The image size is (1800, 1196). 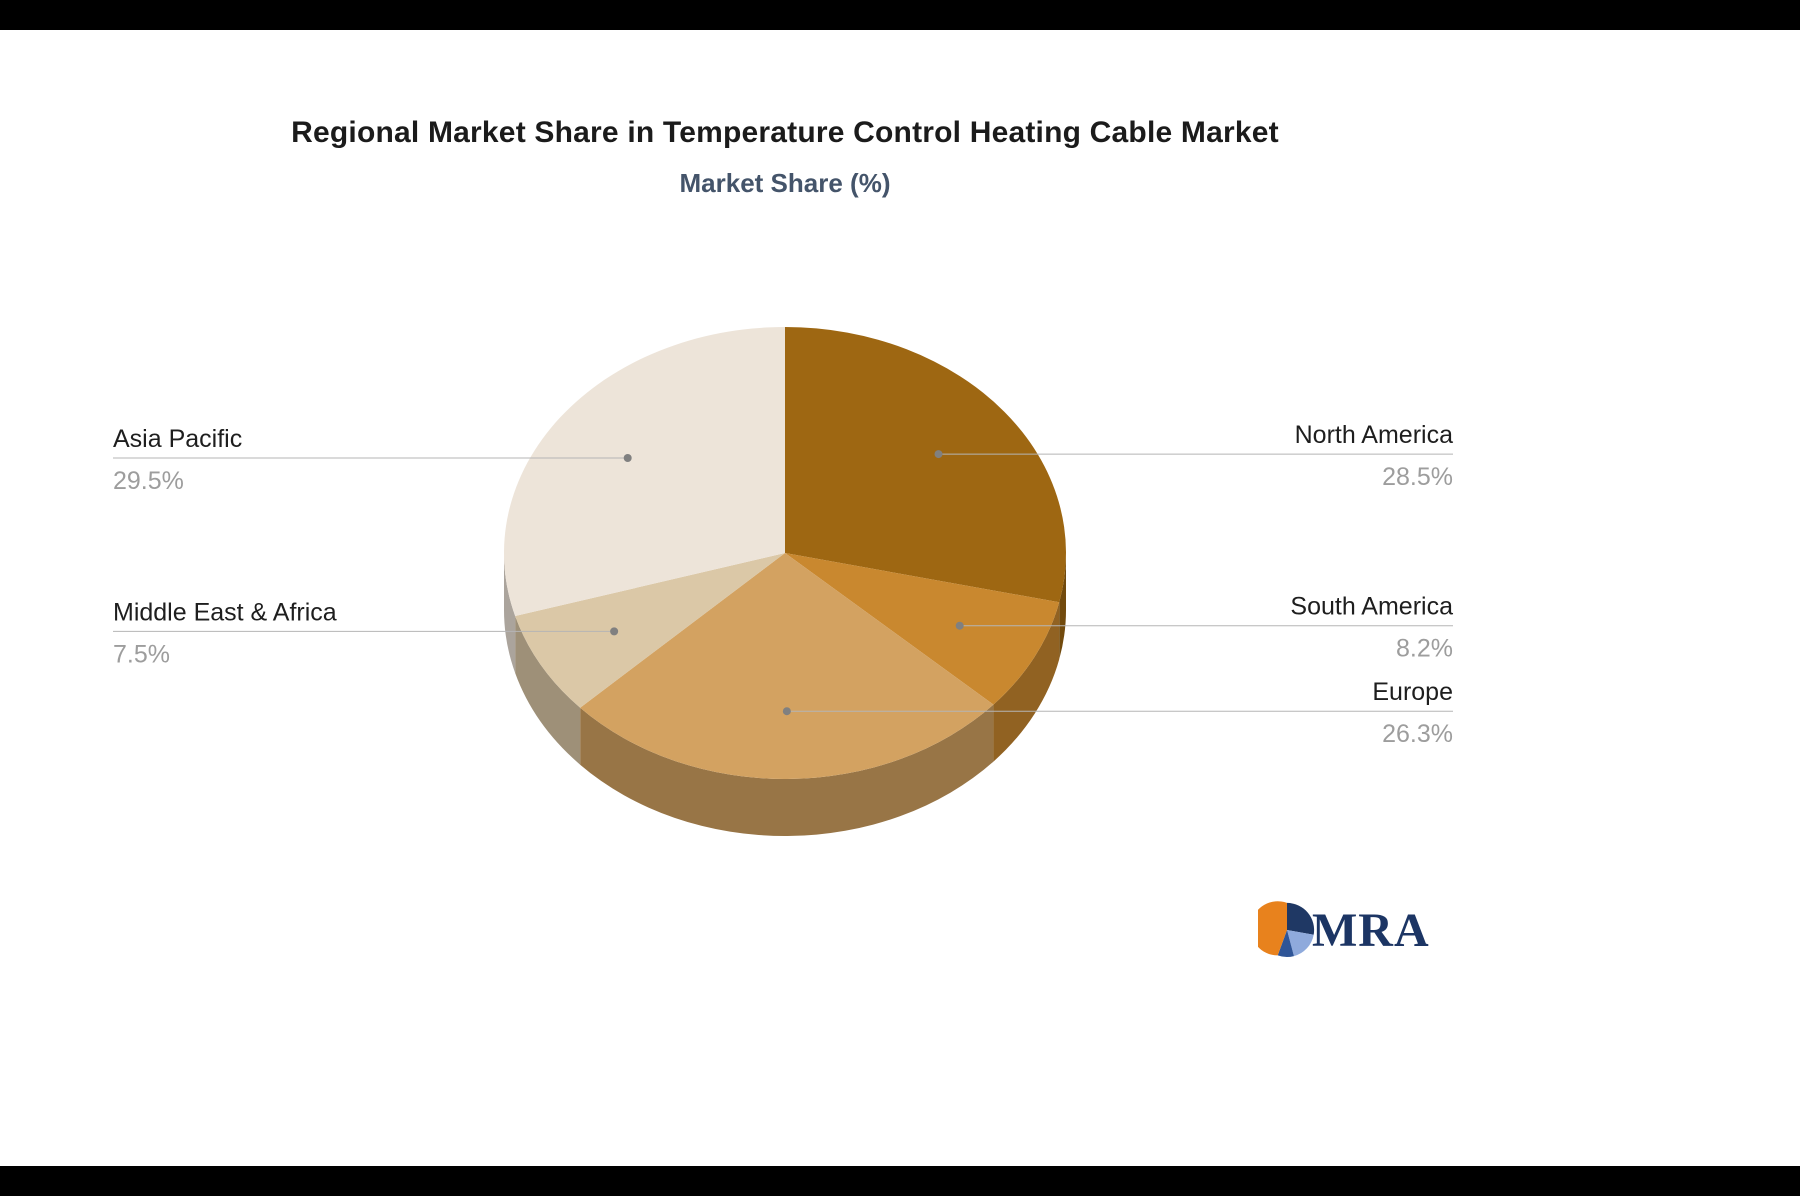 I want to click on slice-value-south-america: 8.2%, so click(x=1424, y=649).